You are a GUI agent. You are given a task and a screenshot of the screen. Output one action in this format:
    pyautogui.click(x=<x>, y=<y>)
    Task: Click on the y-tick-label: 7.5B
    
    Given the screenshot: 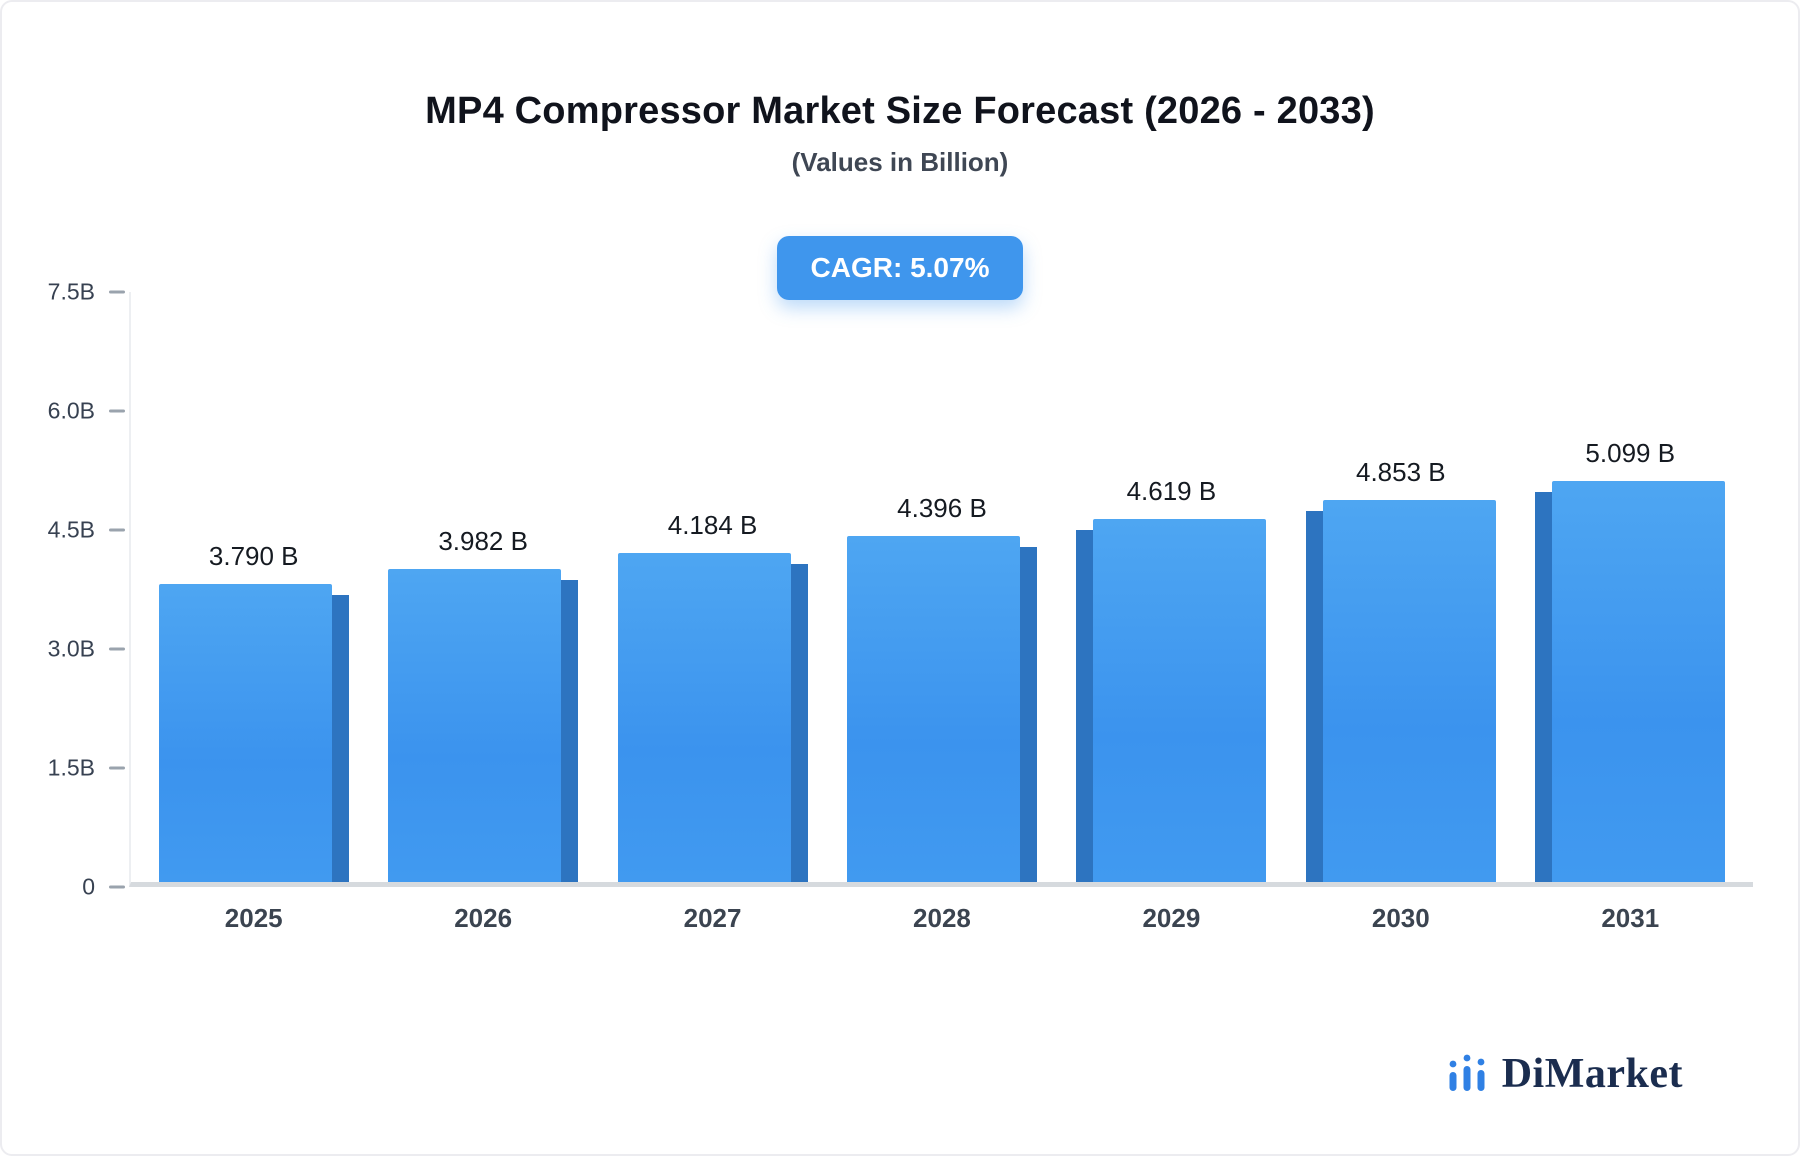 What is the action you would take?
    pyautogui.click(x=71, y=291)
    